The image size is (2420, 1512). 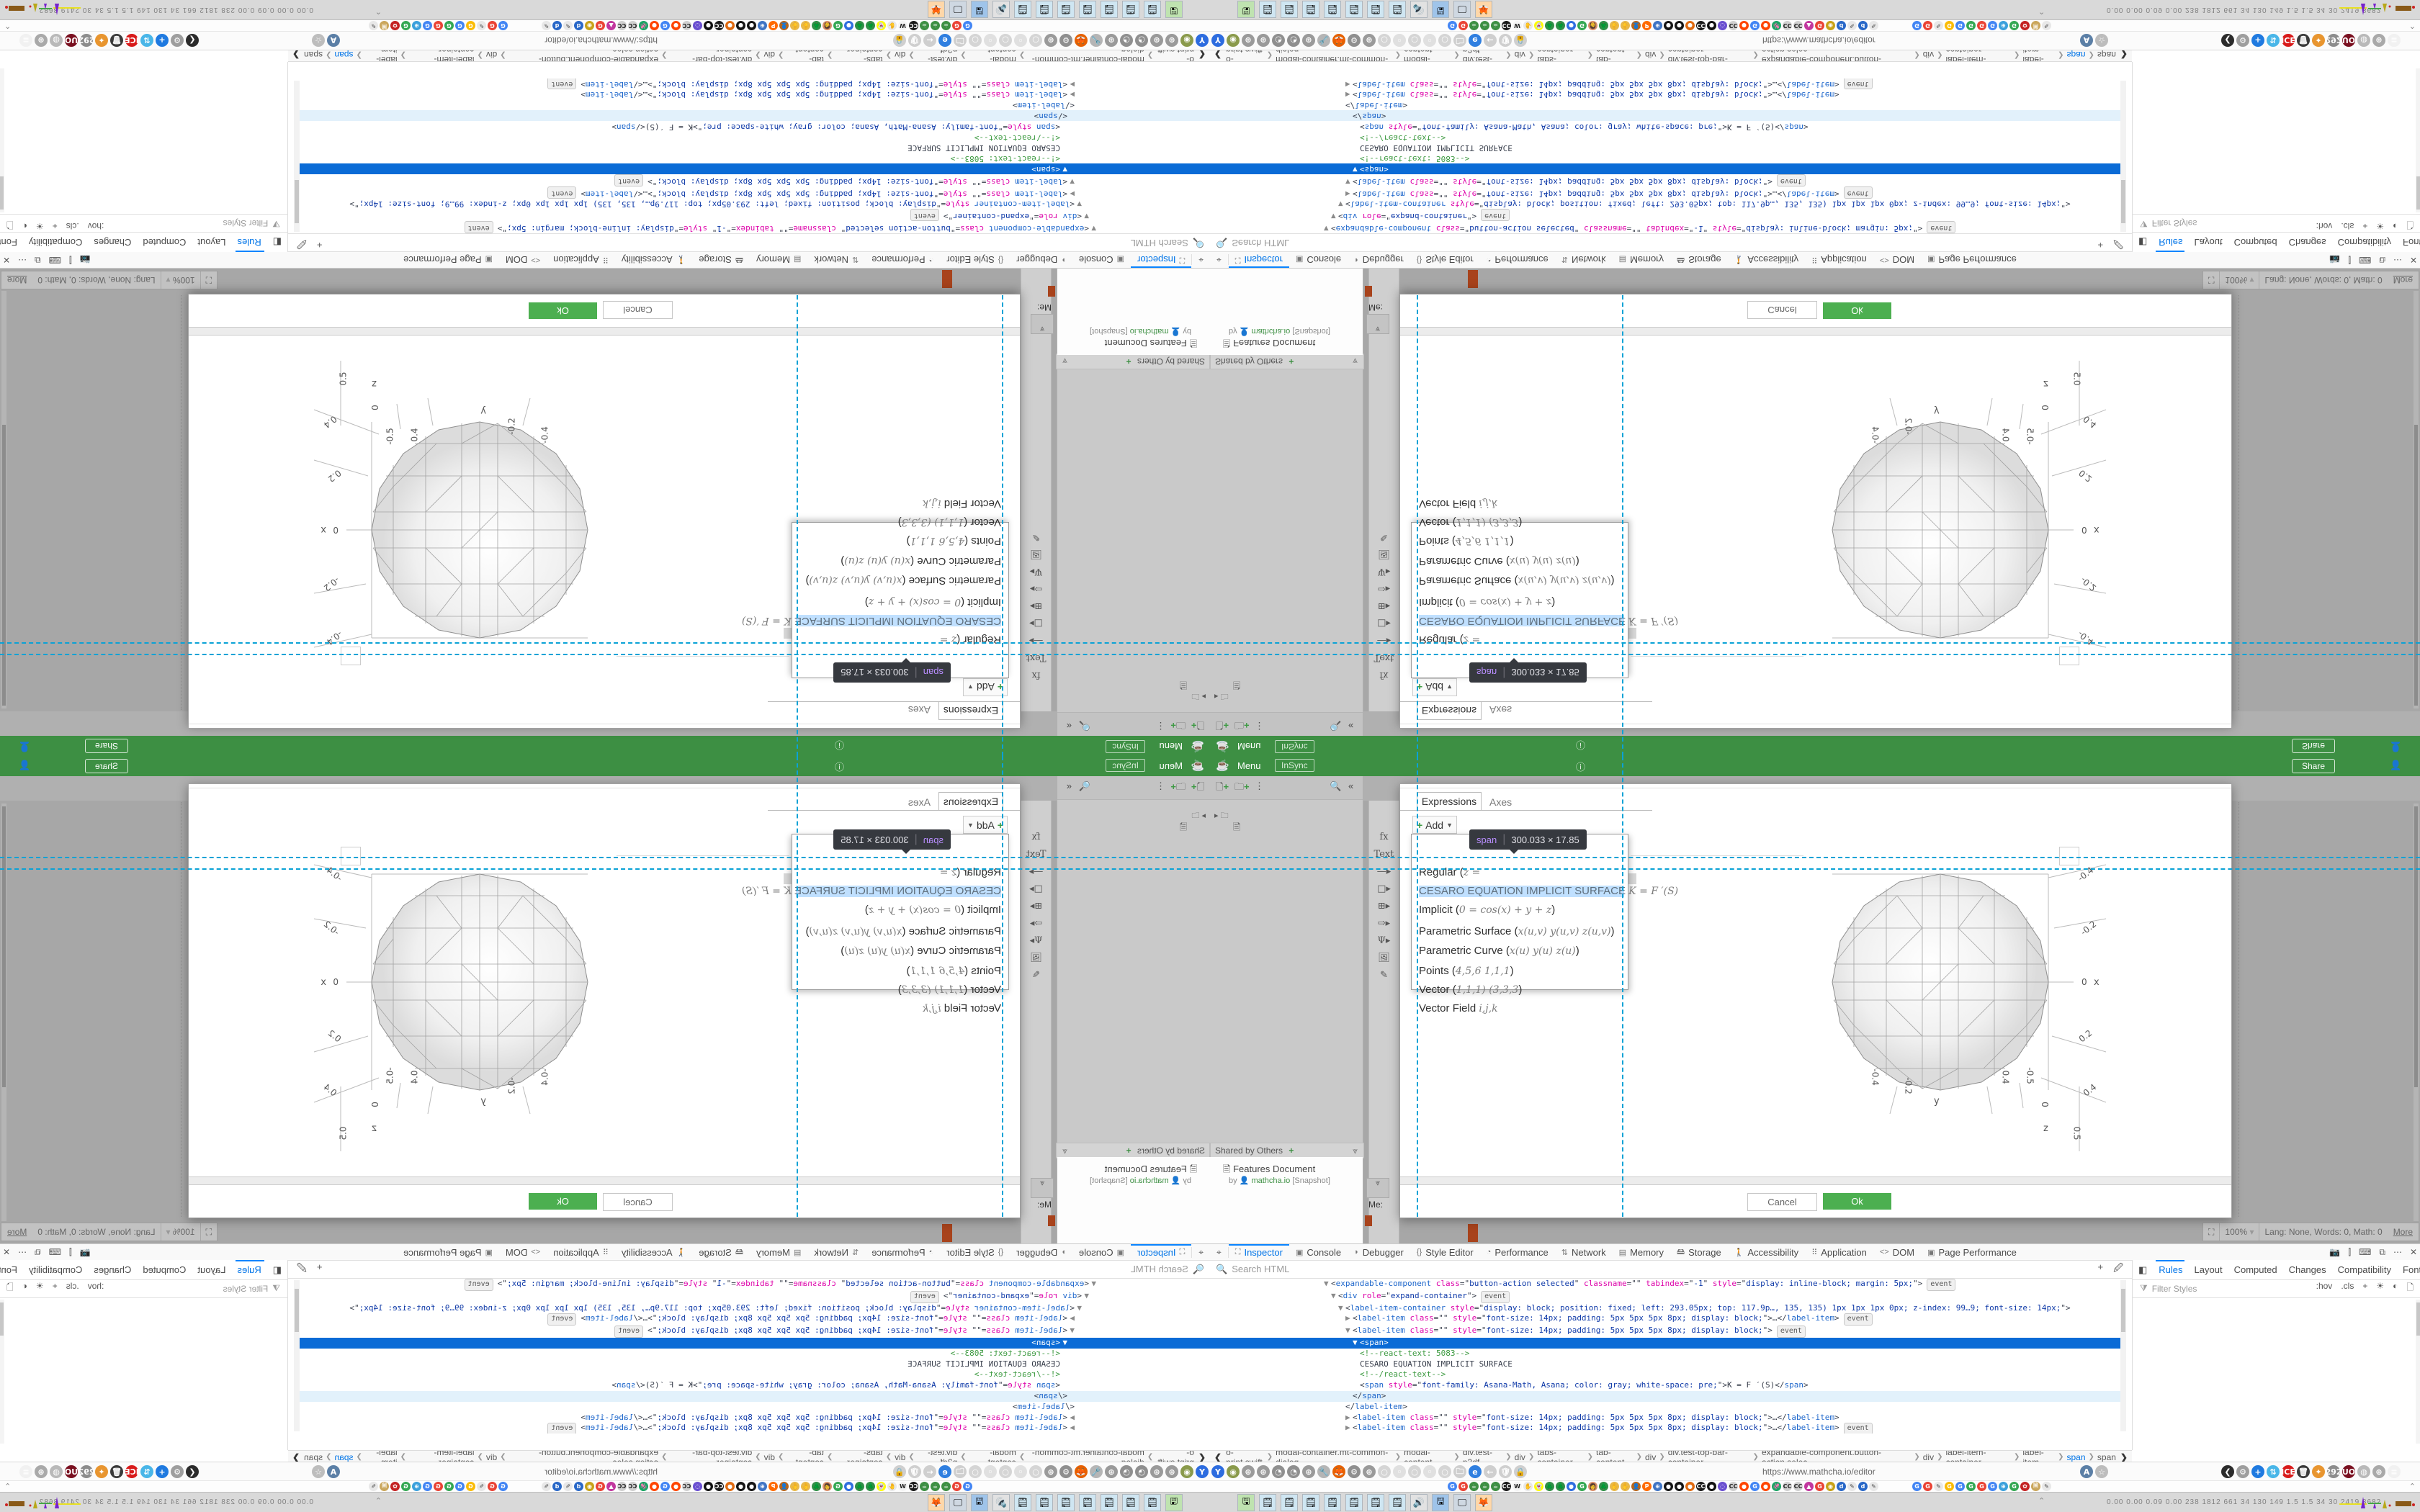 What do you see at coordinates (902, 1252) in the screenshot?
I see `devtools-tab-performance: ◔ Performance` at bounding box center [902, 1252].